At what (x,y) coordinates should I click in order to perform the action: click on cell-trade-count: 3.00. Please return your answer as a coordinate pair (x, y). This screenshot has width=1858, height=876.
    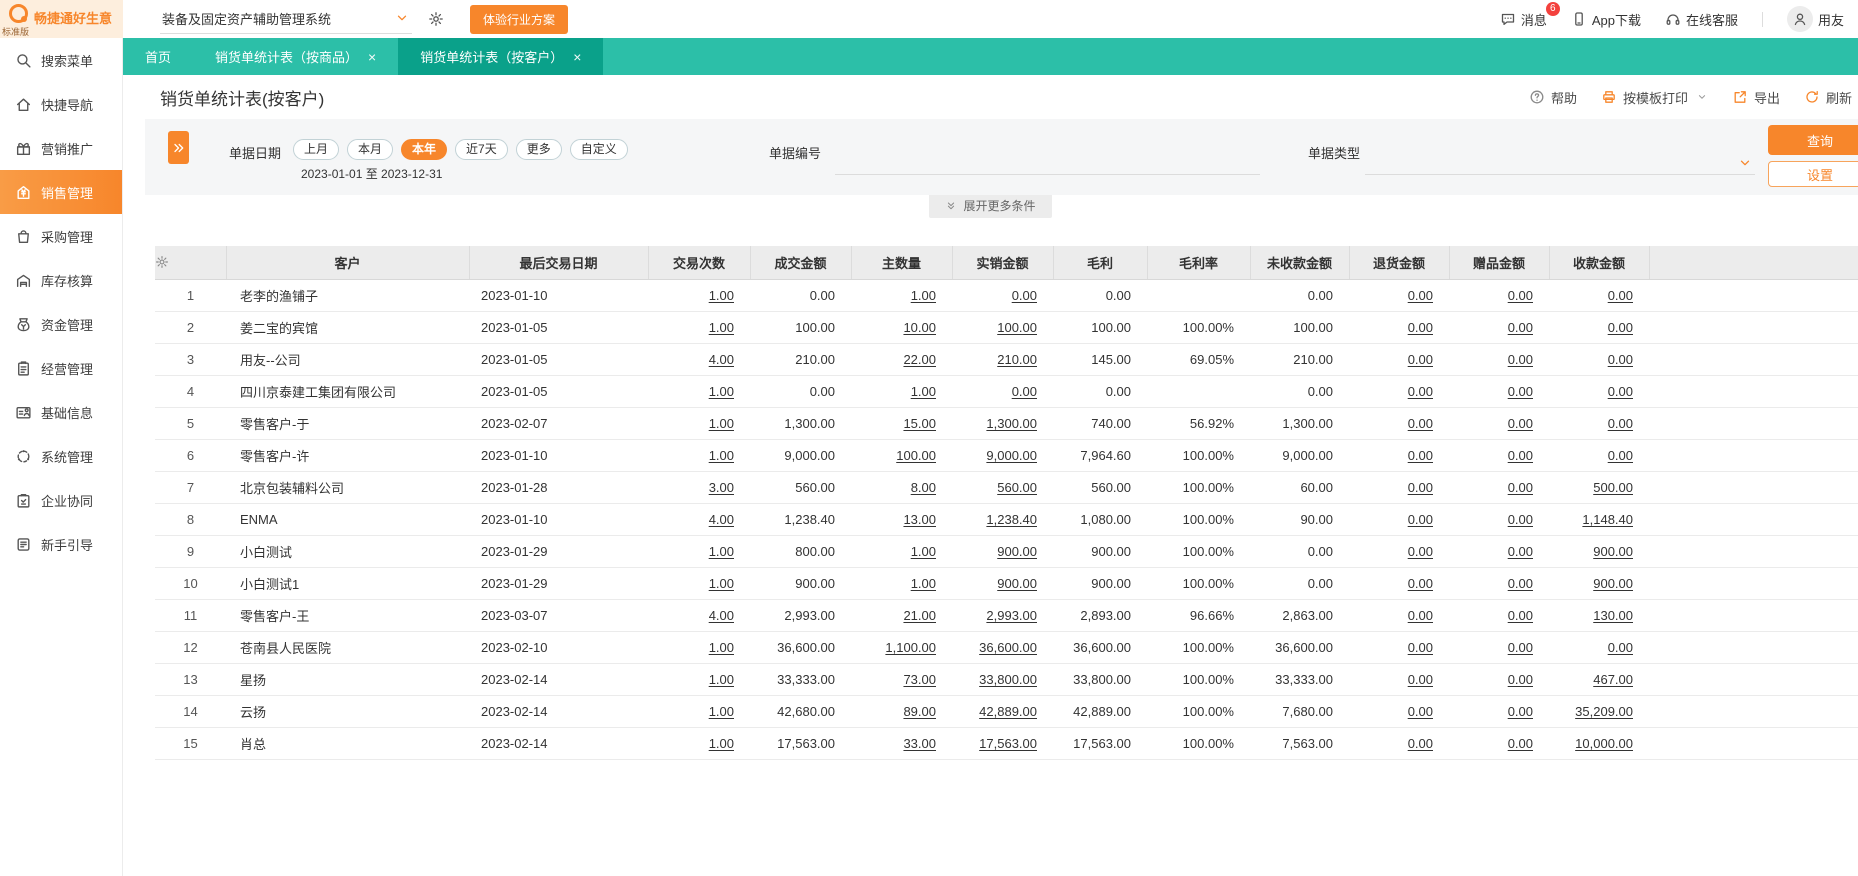
    Looking at the image, I should click on (699, 487).